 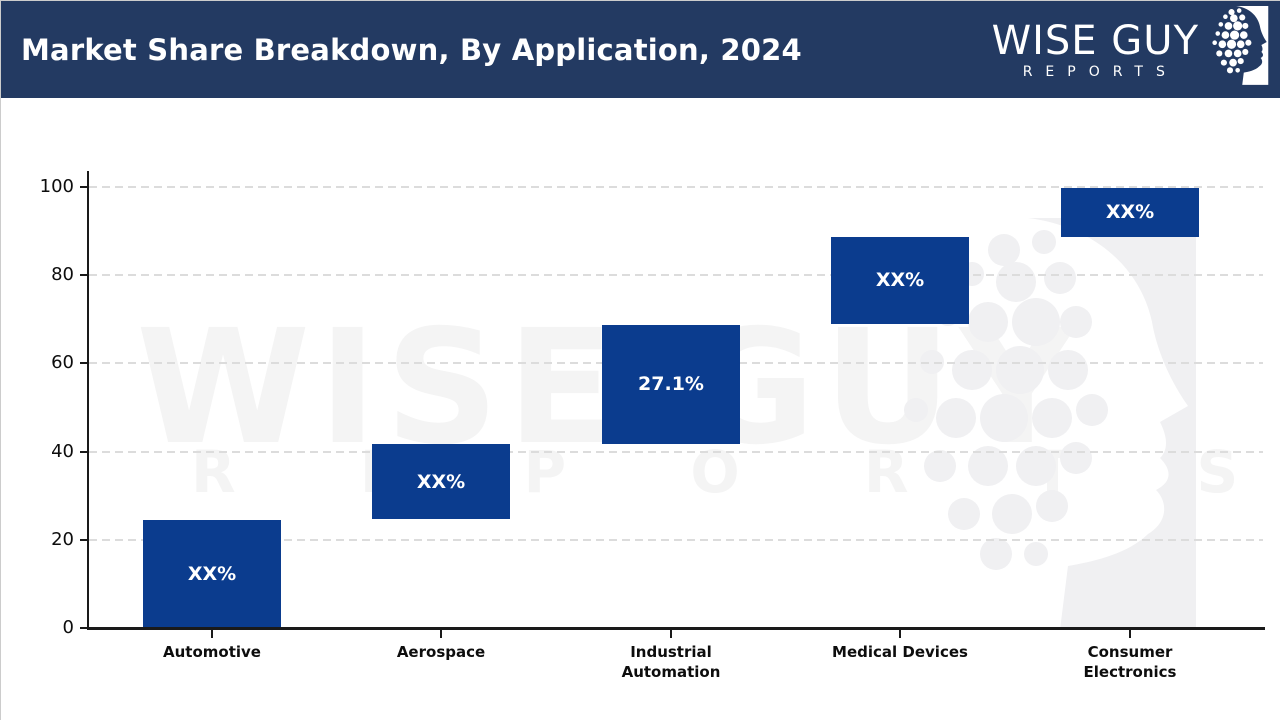 What do you see at coordinates (1100, 71) in the screenshot?
I see `logo-subtitle: REPORTS` at bounding box center [1100, 71].